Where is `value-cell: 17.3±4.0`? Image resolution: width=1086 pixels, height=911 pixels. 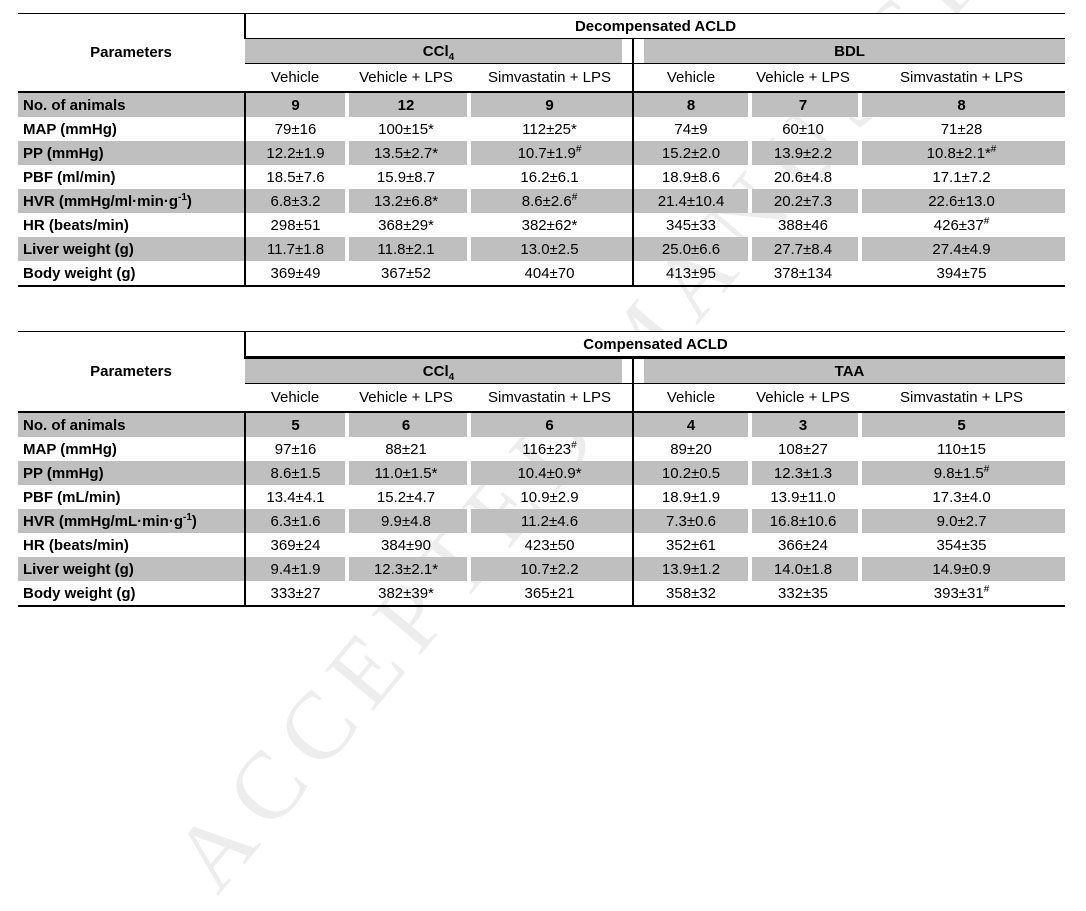
value-cell: 17.3±4.0 is located at coordinates (961, 497).